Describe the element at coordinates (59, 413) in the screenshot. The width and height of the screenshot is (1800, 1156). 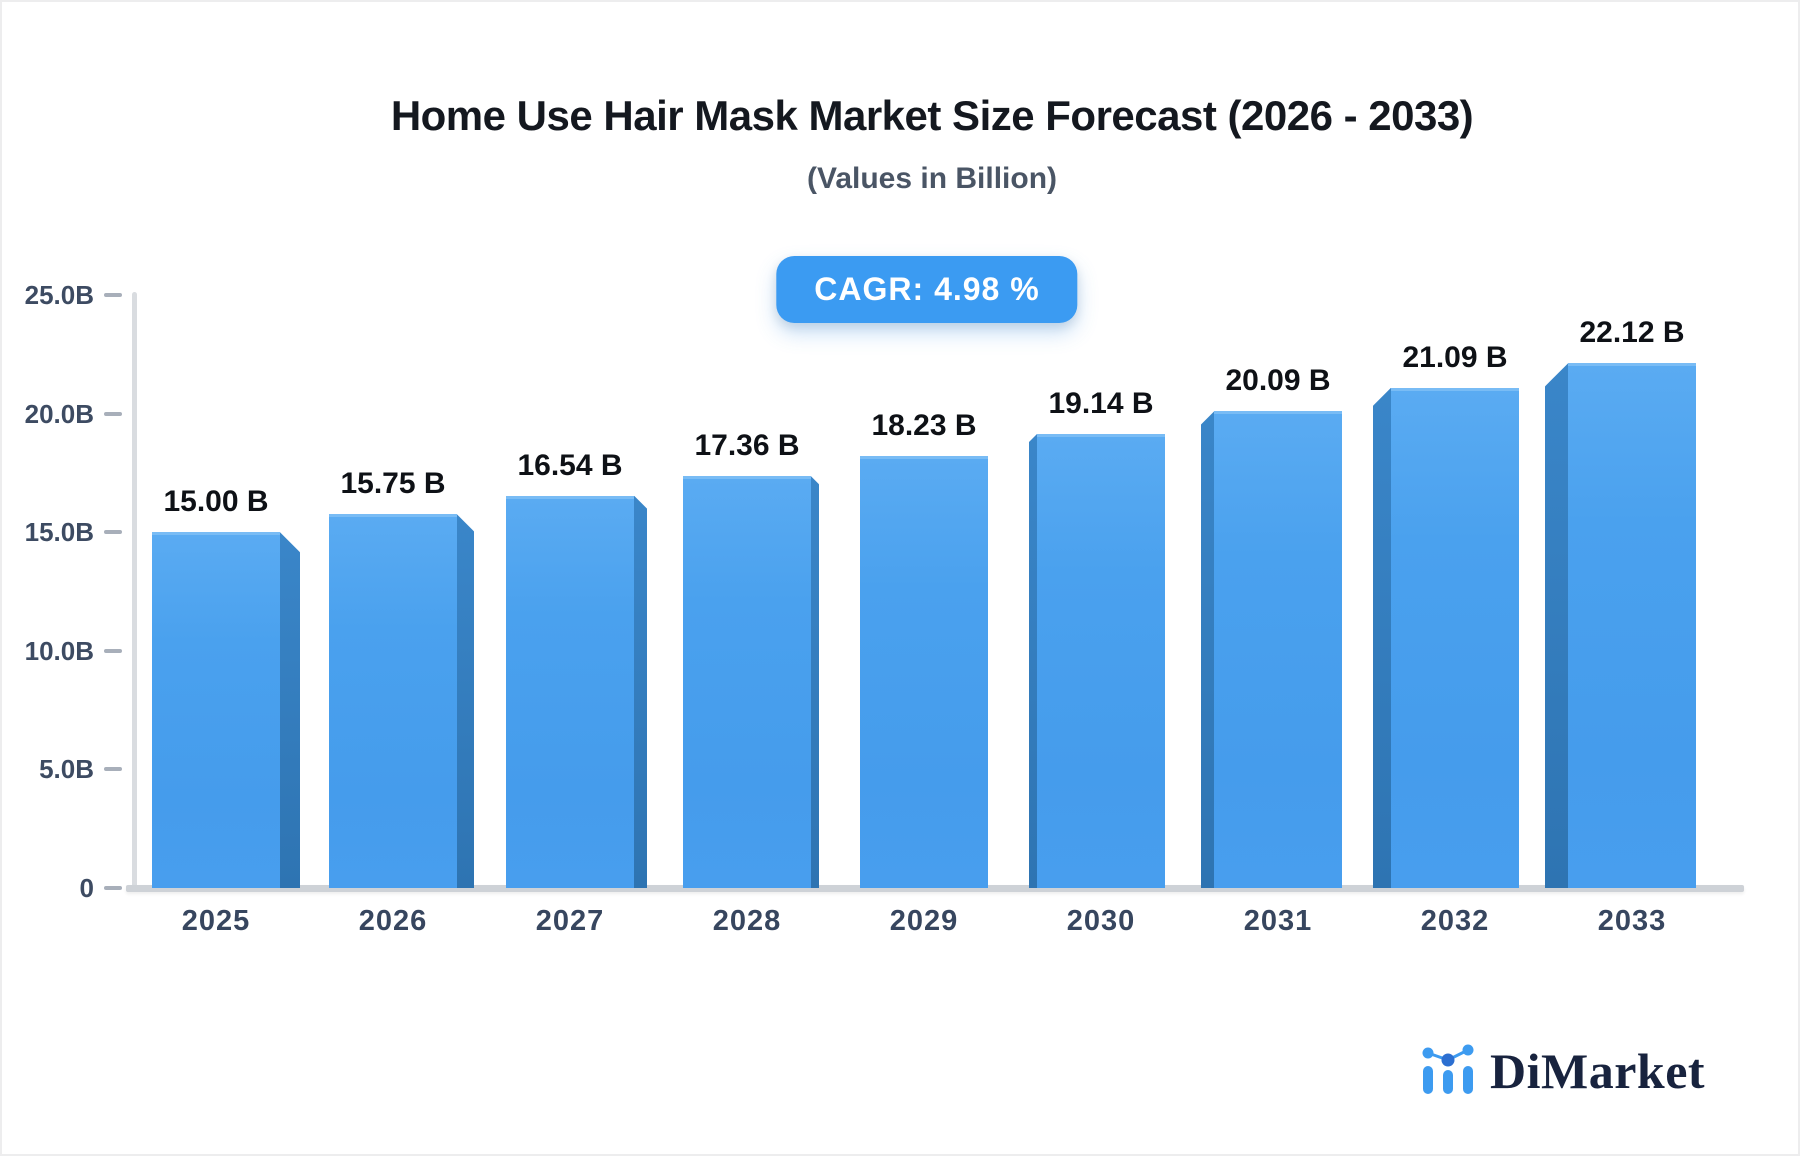
I see `y-tick-label-20.0B: 20.0B` at that location.